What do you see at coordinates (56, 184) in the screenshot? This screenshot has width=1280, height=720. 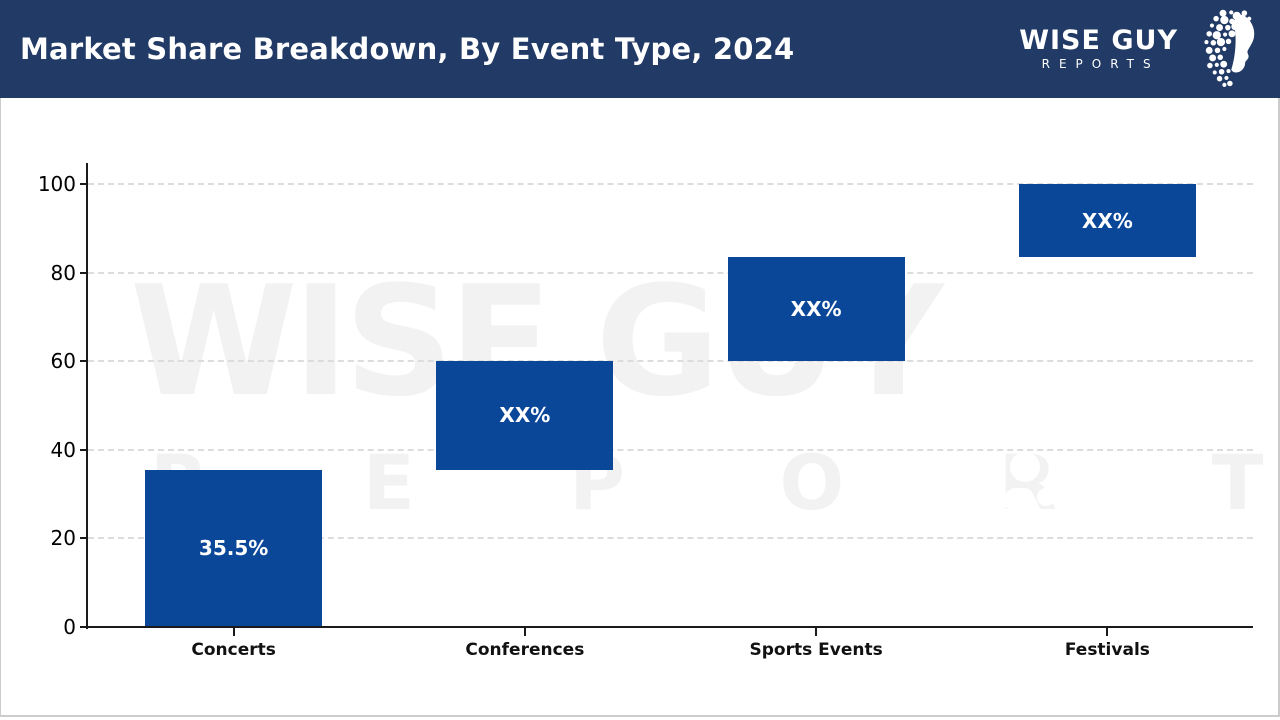 I see `y-tick-label-100: 100` at bounding box center [56, 184].